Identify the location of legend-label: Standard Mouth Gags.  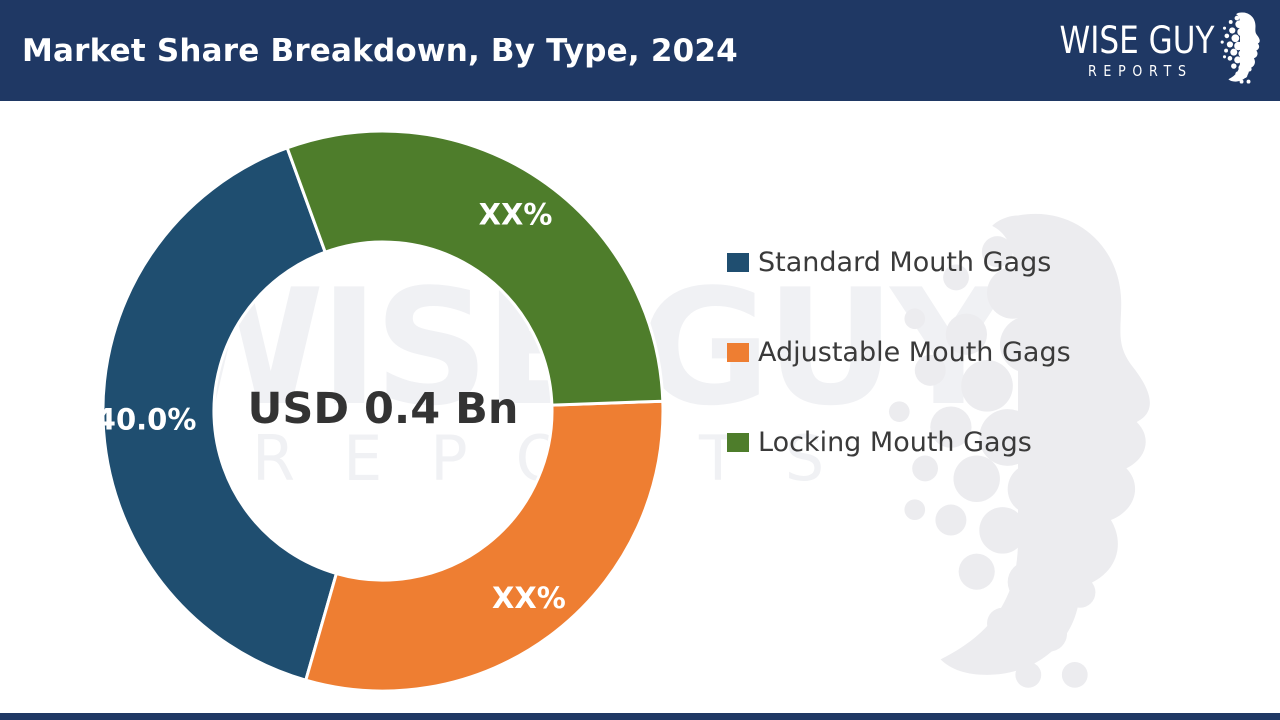
(905, 262).